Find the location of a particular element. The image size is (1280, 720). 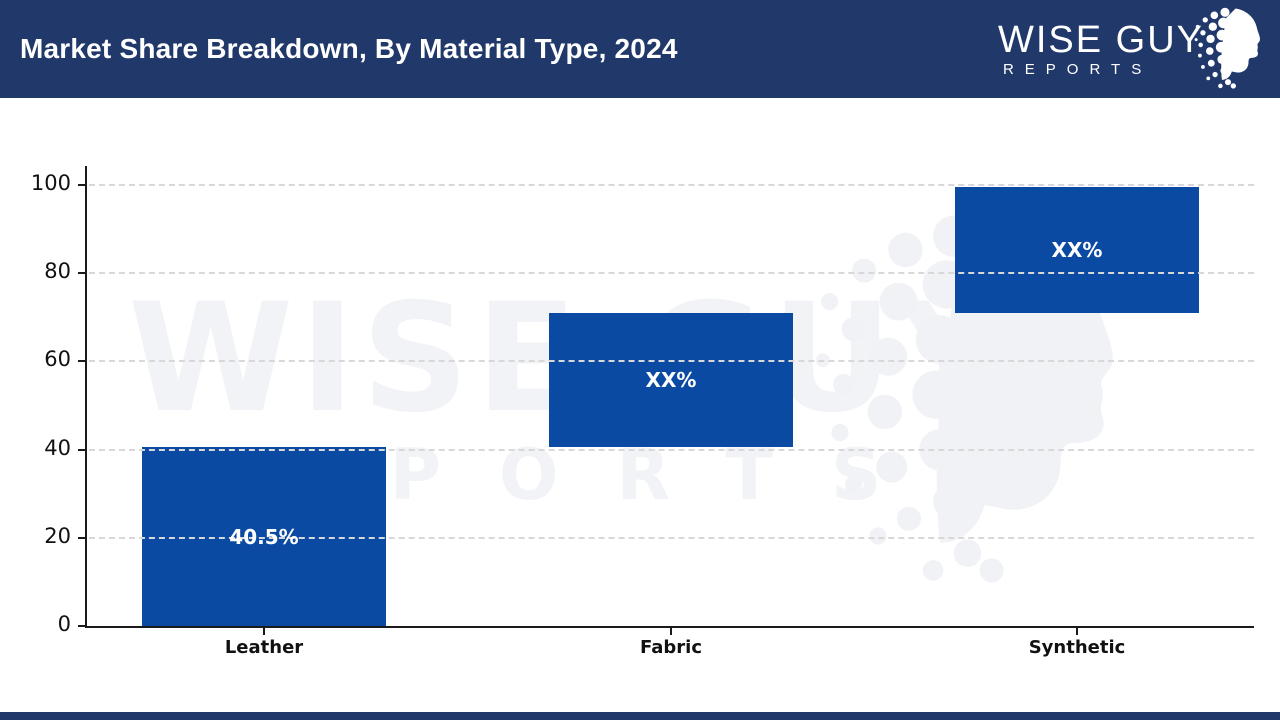

logo-subtext: REPORTS is located at coordinates (1077, 69).